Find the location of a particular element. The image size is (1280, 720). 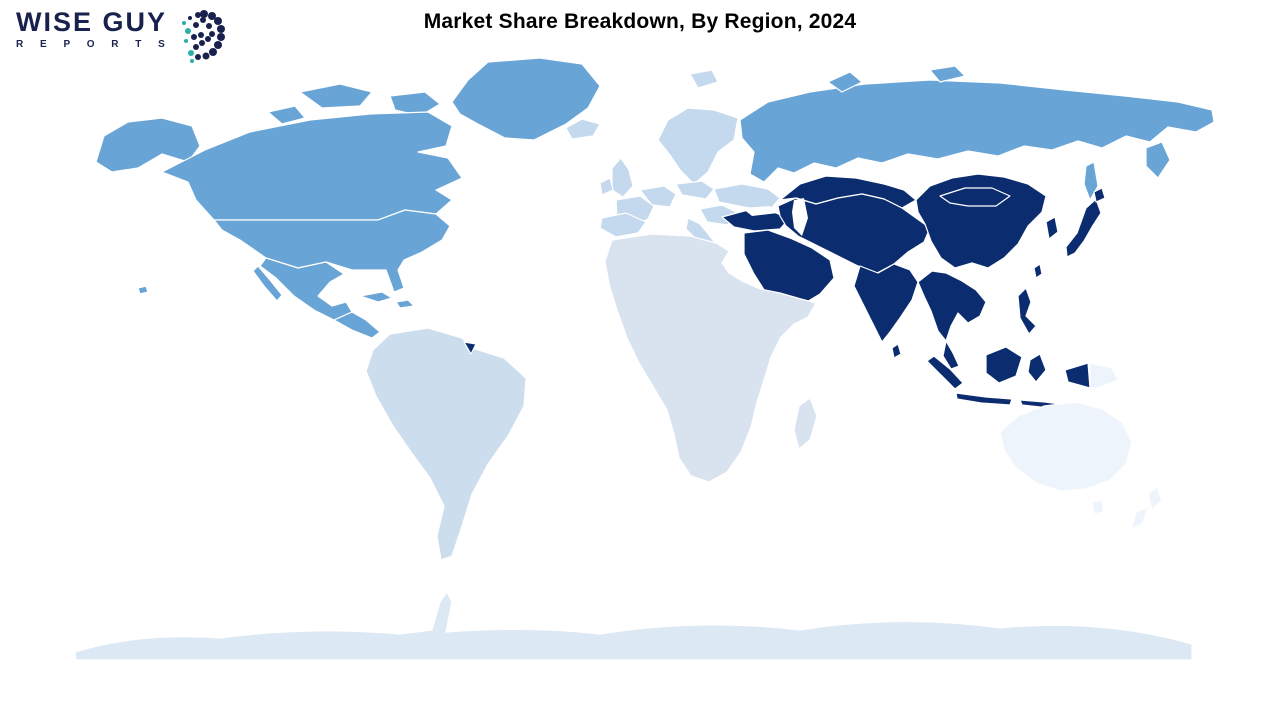

map-taiwan is located at coordinates (1038, 271).